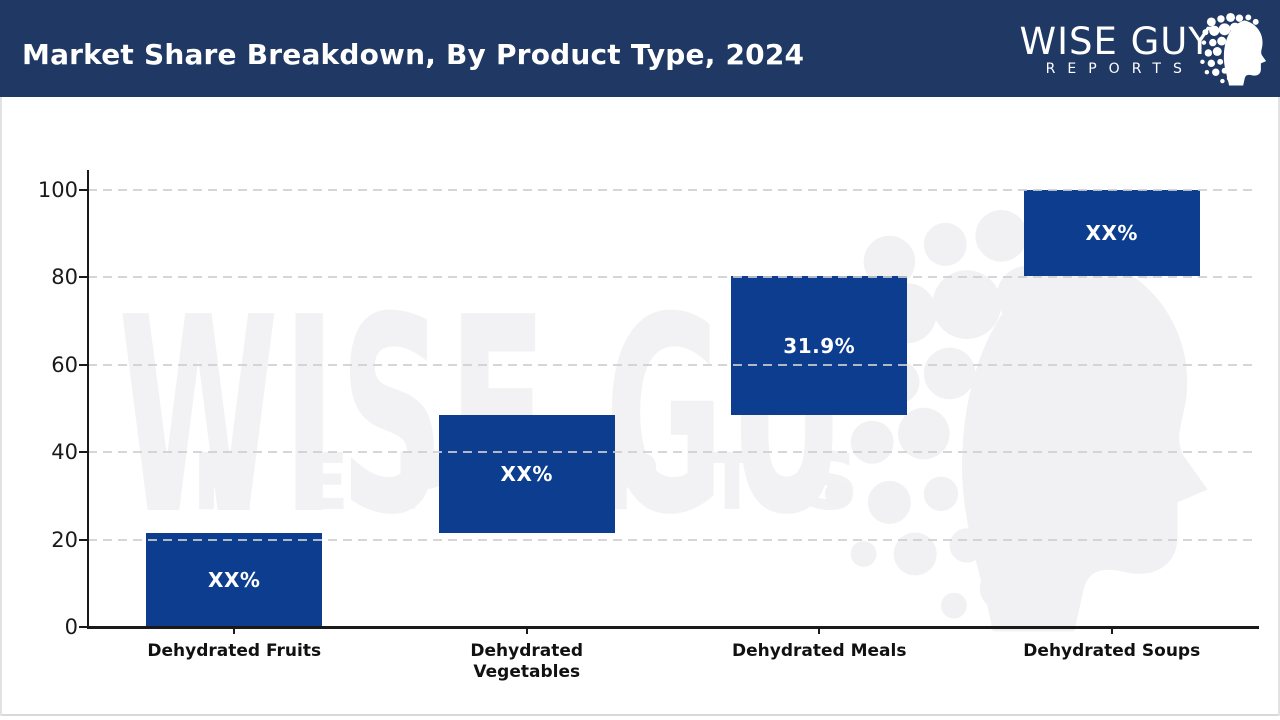 The width and height of the screenshot is (1280, 720). Describe the element at coordinates (1115, 42) in the screenshot. I see `brand-name: WISE GUY` at that location.